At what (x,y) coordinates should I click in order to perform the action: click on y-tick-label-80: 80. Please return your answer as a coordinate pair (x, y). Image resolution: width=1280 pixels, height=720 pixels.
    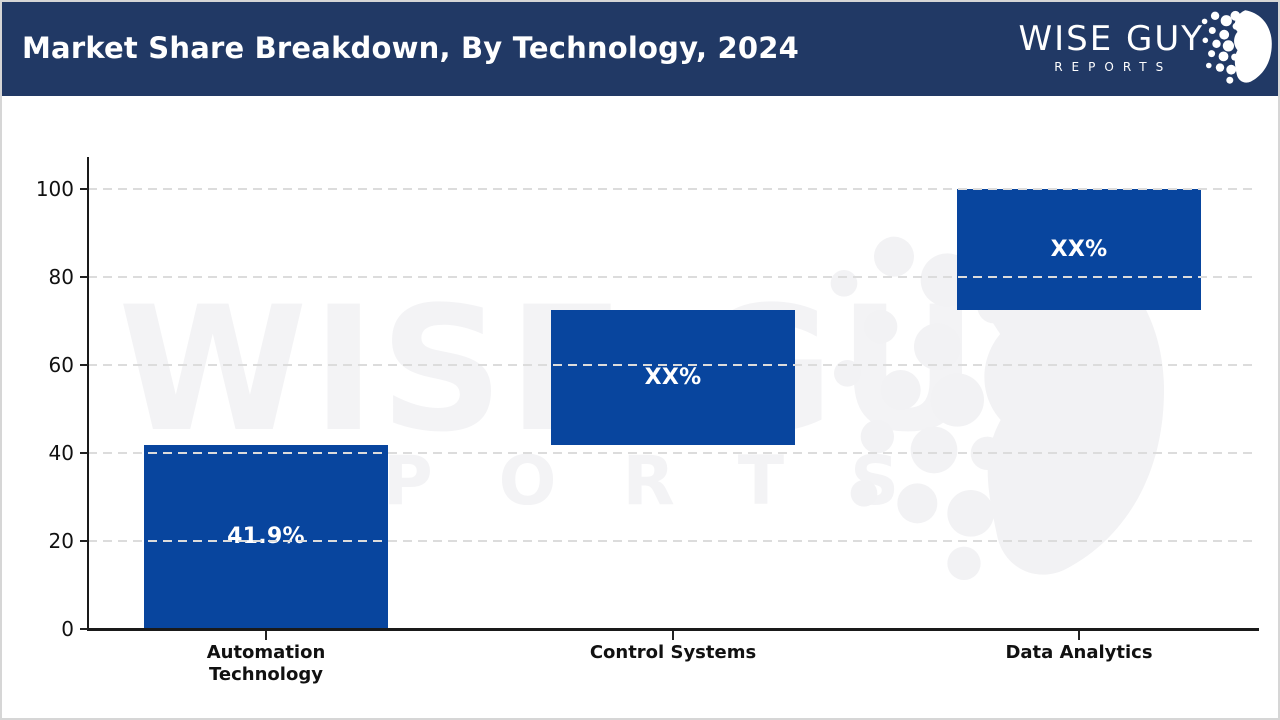
    Looking at the image, I should click on (61, 277).